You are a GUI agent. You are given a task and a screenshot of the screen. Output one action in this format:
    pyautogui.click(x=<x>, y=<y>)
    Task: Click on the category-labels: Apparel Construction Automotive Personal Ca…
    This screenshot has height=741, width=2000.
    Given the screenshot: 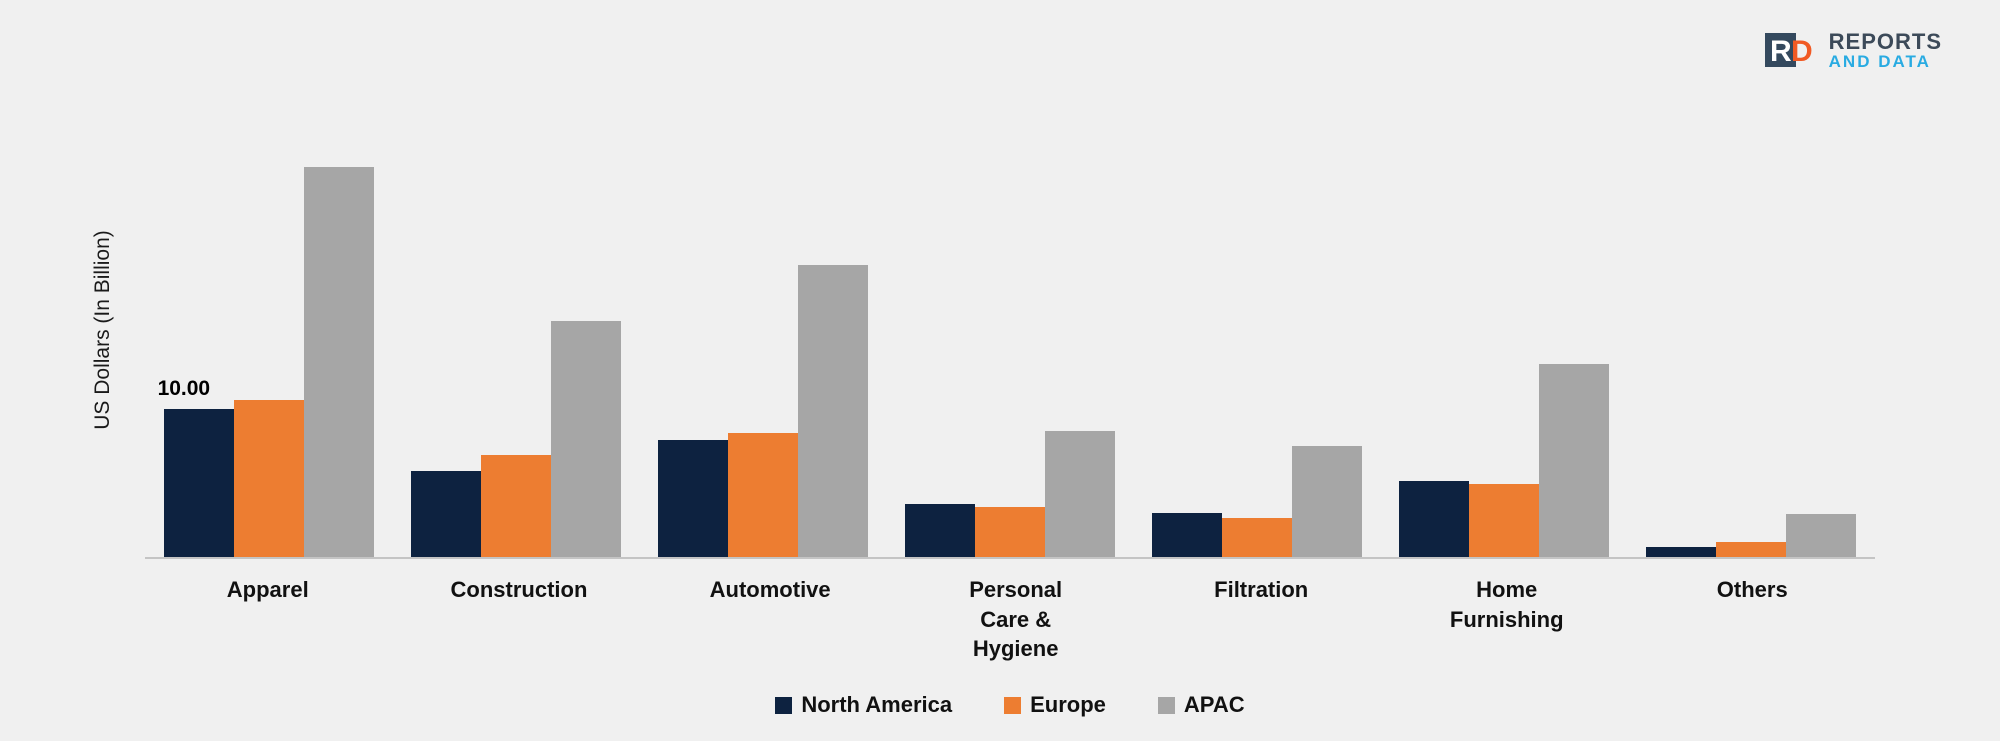 What is the action you would take?
    pyautogui.click(x=1010, y=619)
    